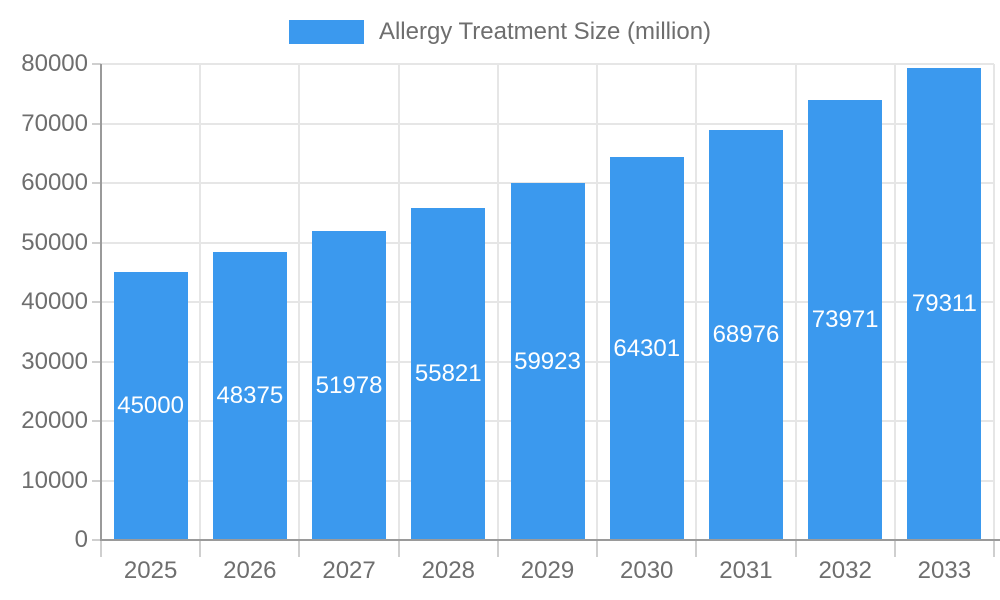 The width and height of the screenshot is (1000, 600). I want to click on legend-label: Allergy Treatment Size (million), so click(545, 31).